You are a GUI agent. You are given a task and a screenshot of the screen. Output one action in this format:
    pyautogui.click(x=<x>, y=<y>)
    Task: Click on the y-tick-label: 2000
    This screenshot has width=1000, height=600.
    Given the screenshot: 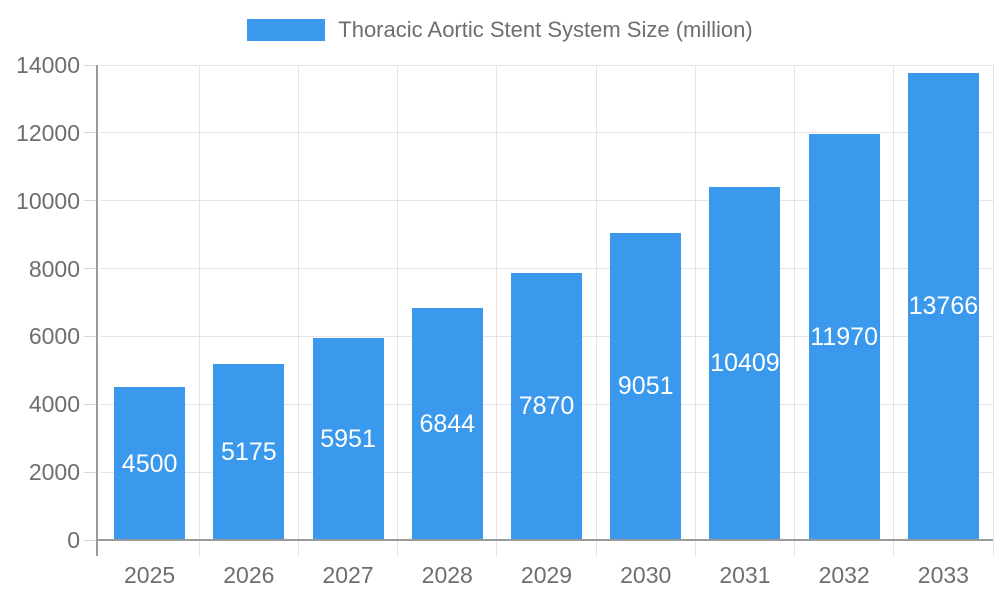 What is the action you would take?
    pyautogui.click(x=54, y=472)
    